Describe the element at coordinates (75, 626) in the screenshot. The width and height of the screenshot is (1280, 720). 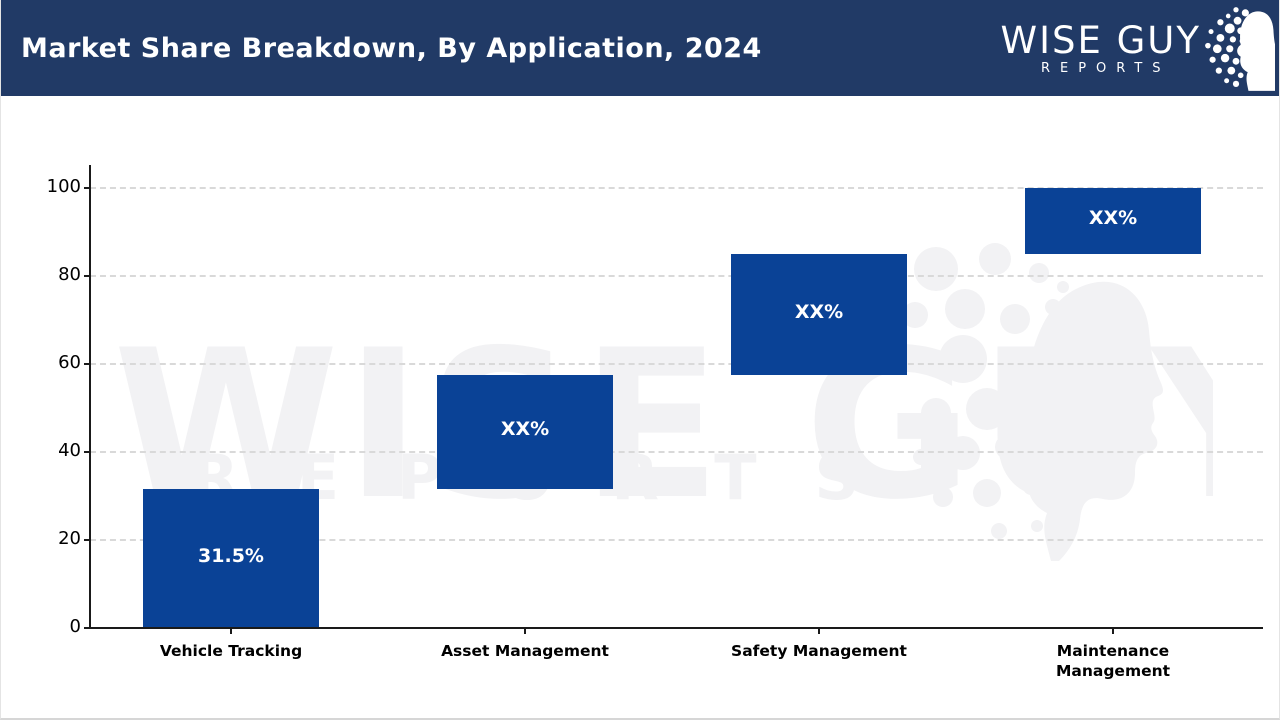
I see `y-tick-label-0: 0` at that location.